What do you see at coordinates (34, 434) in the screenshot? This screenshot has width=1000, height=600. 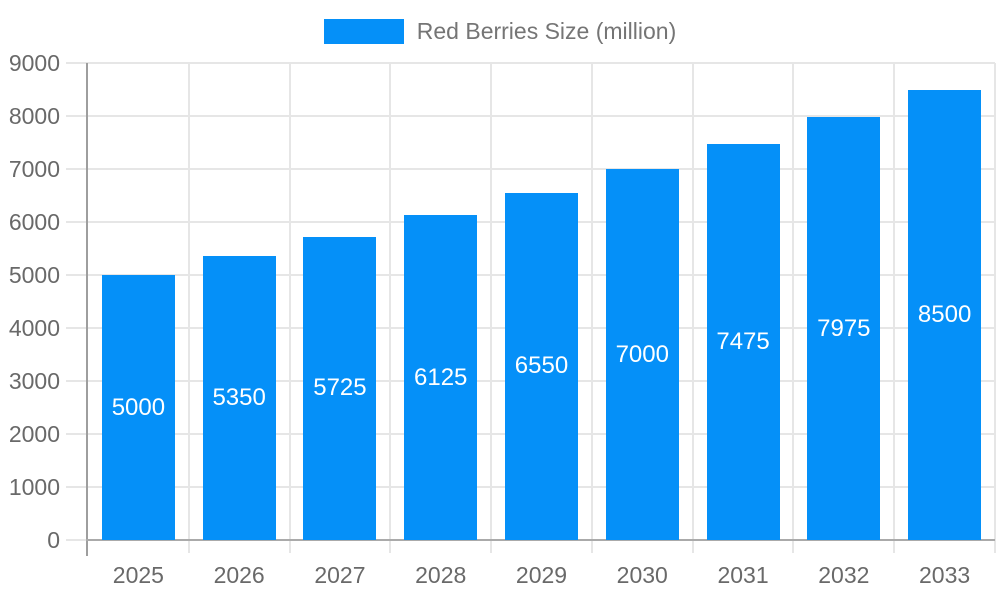 I see `y-axis-label: 2000` at bounding box center [34, 434].